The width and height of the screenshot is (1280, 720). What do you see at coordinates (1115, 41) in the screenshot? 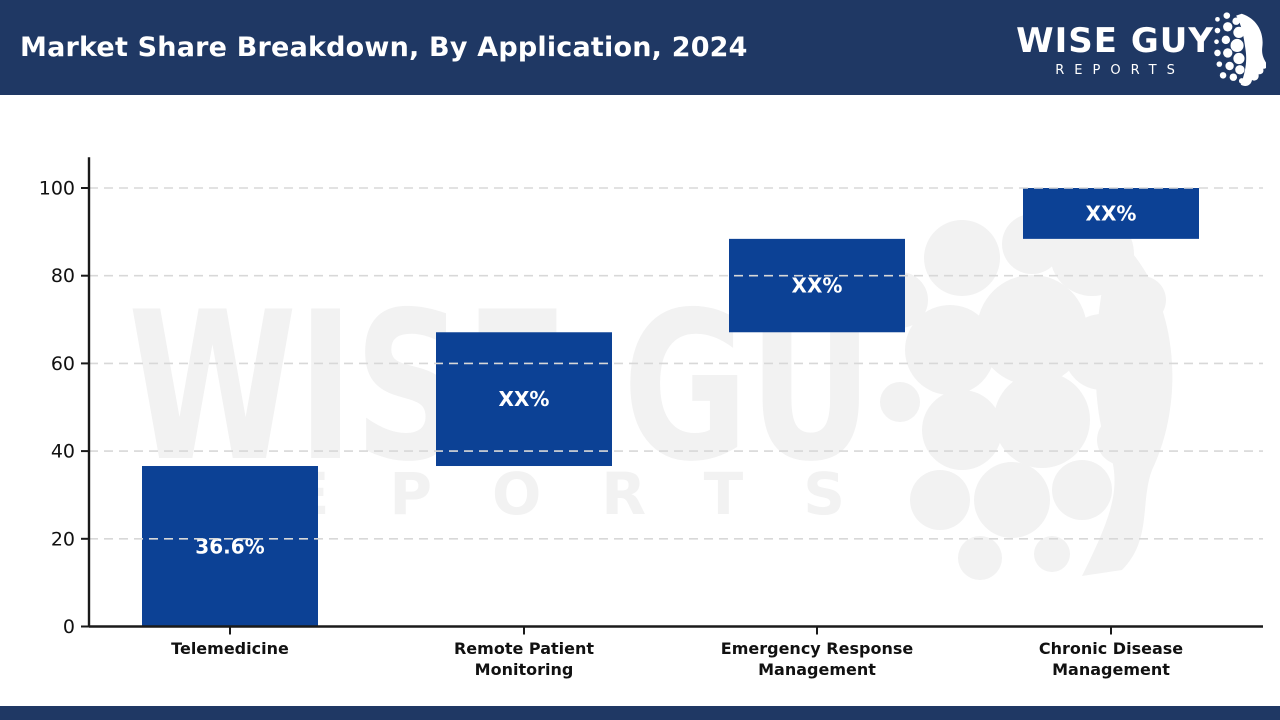
I see `brand-name: WISE GUY` at bounding box center [1115, 41].